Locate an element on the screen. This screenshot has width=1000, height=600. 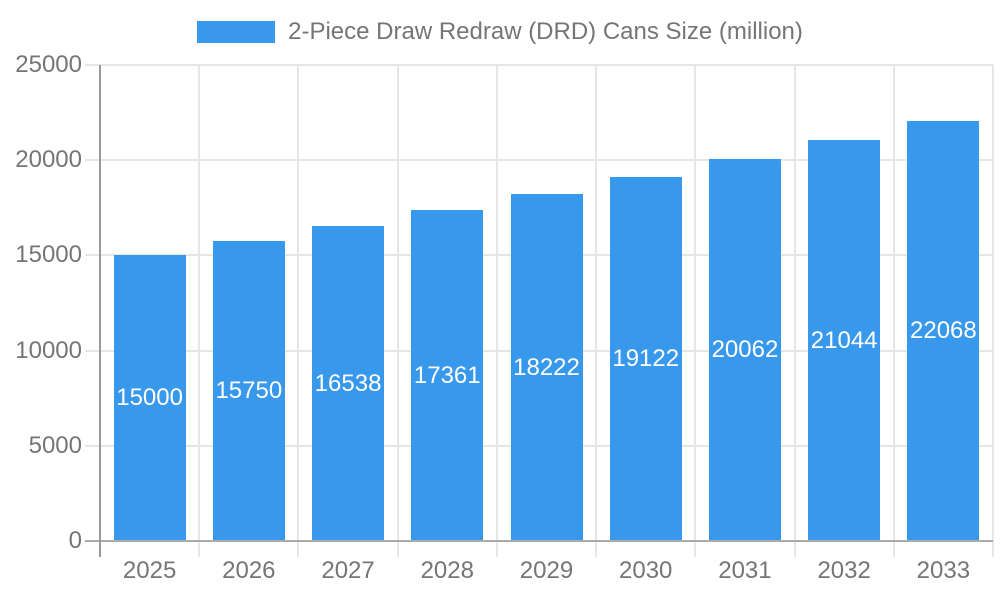
bar-value-label: 19122 is located at coordinates (646, 358).